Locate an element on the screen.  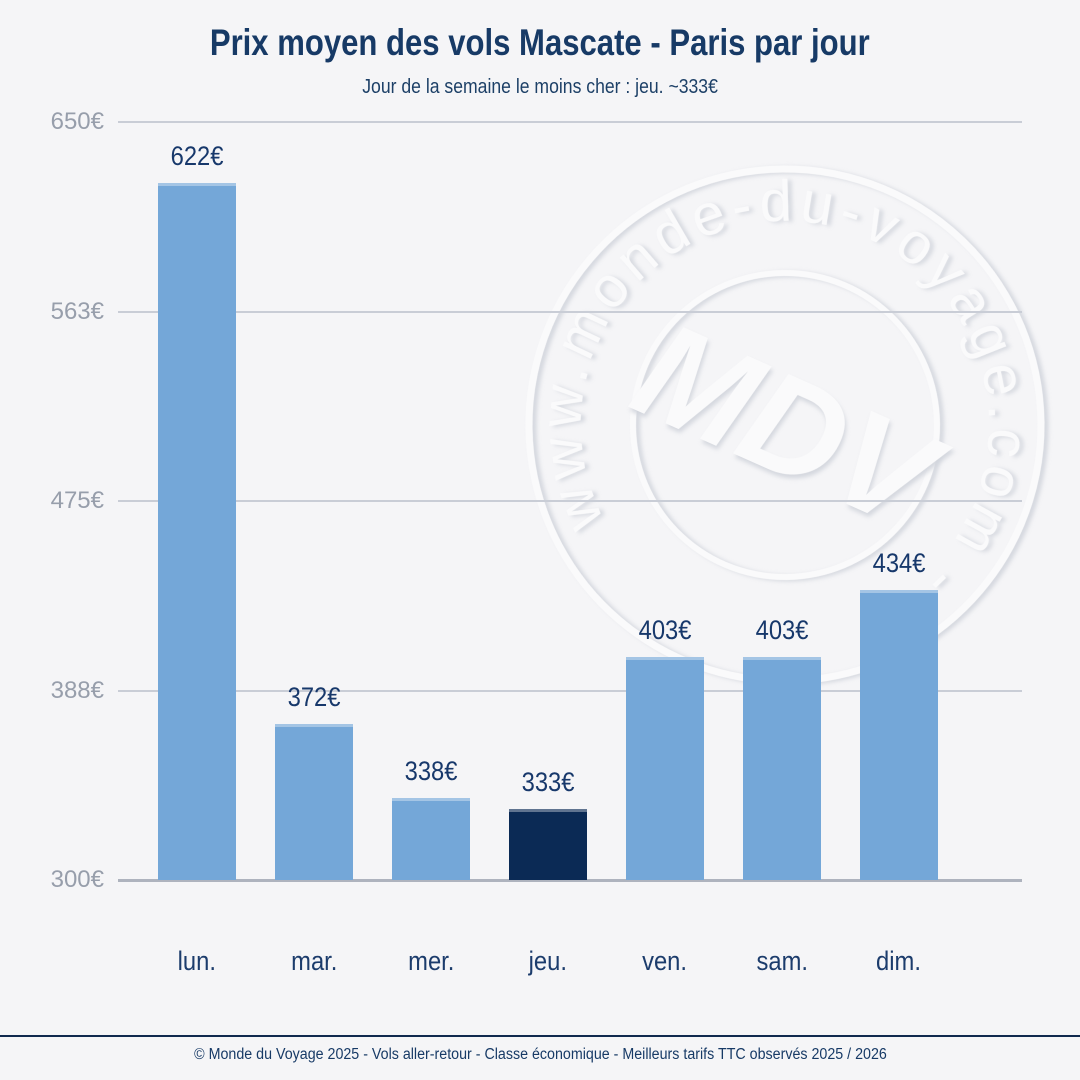
bar-value-label: 403€ is located at coordinates (782, 630).